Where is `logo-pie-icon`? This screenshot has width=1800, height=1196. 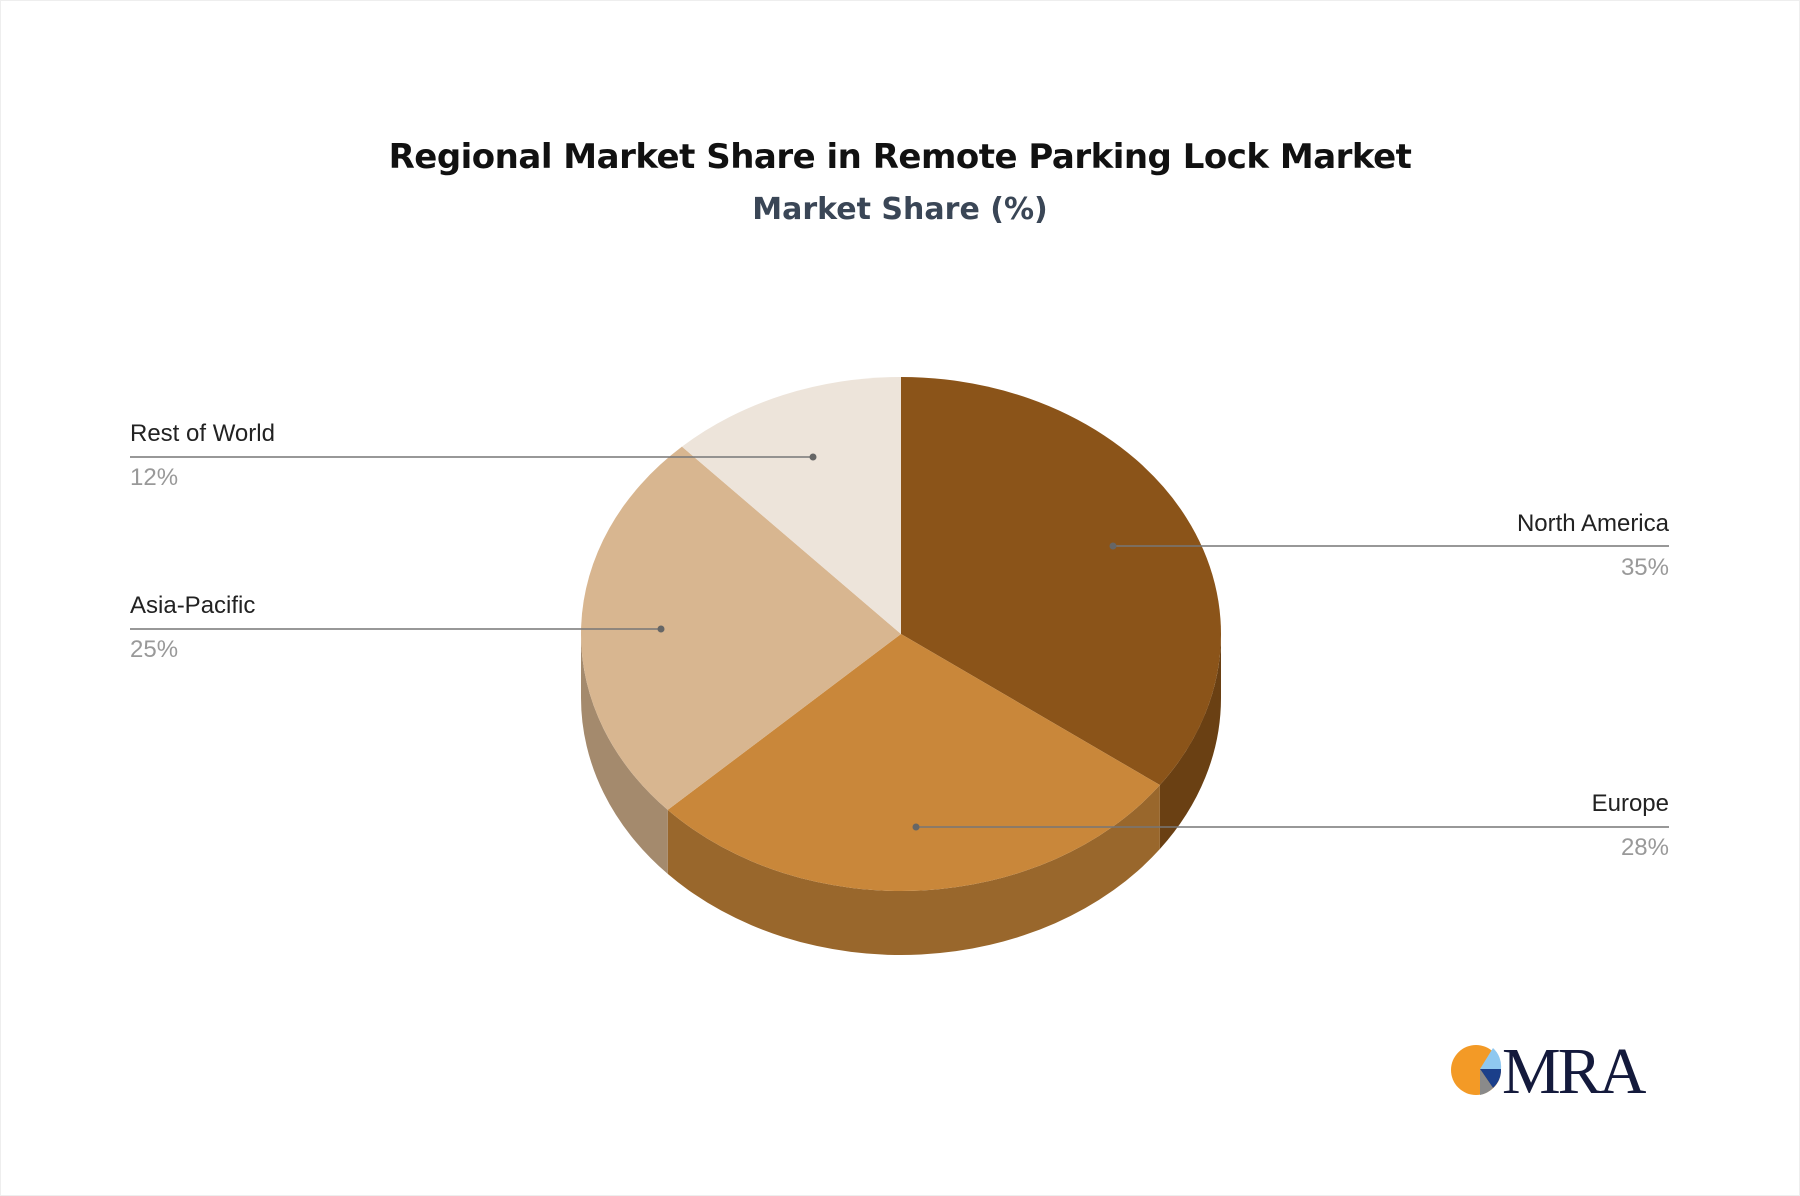 logo-pie-icon is located at coordinates (1476, 1070).